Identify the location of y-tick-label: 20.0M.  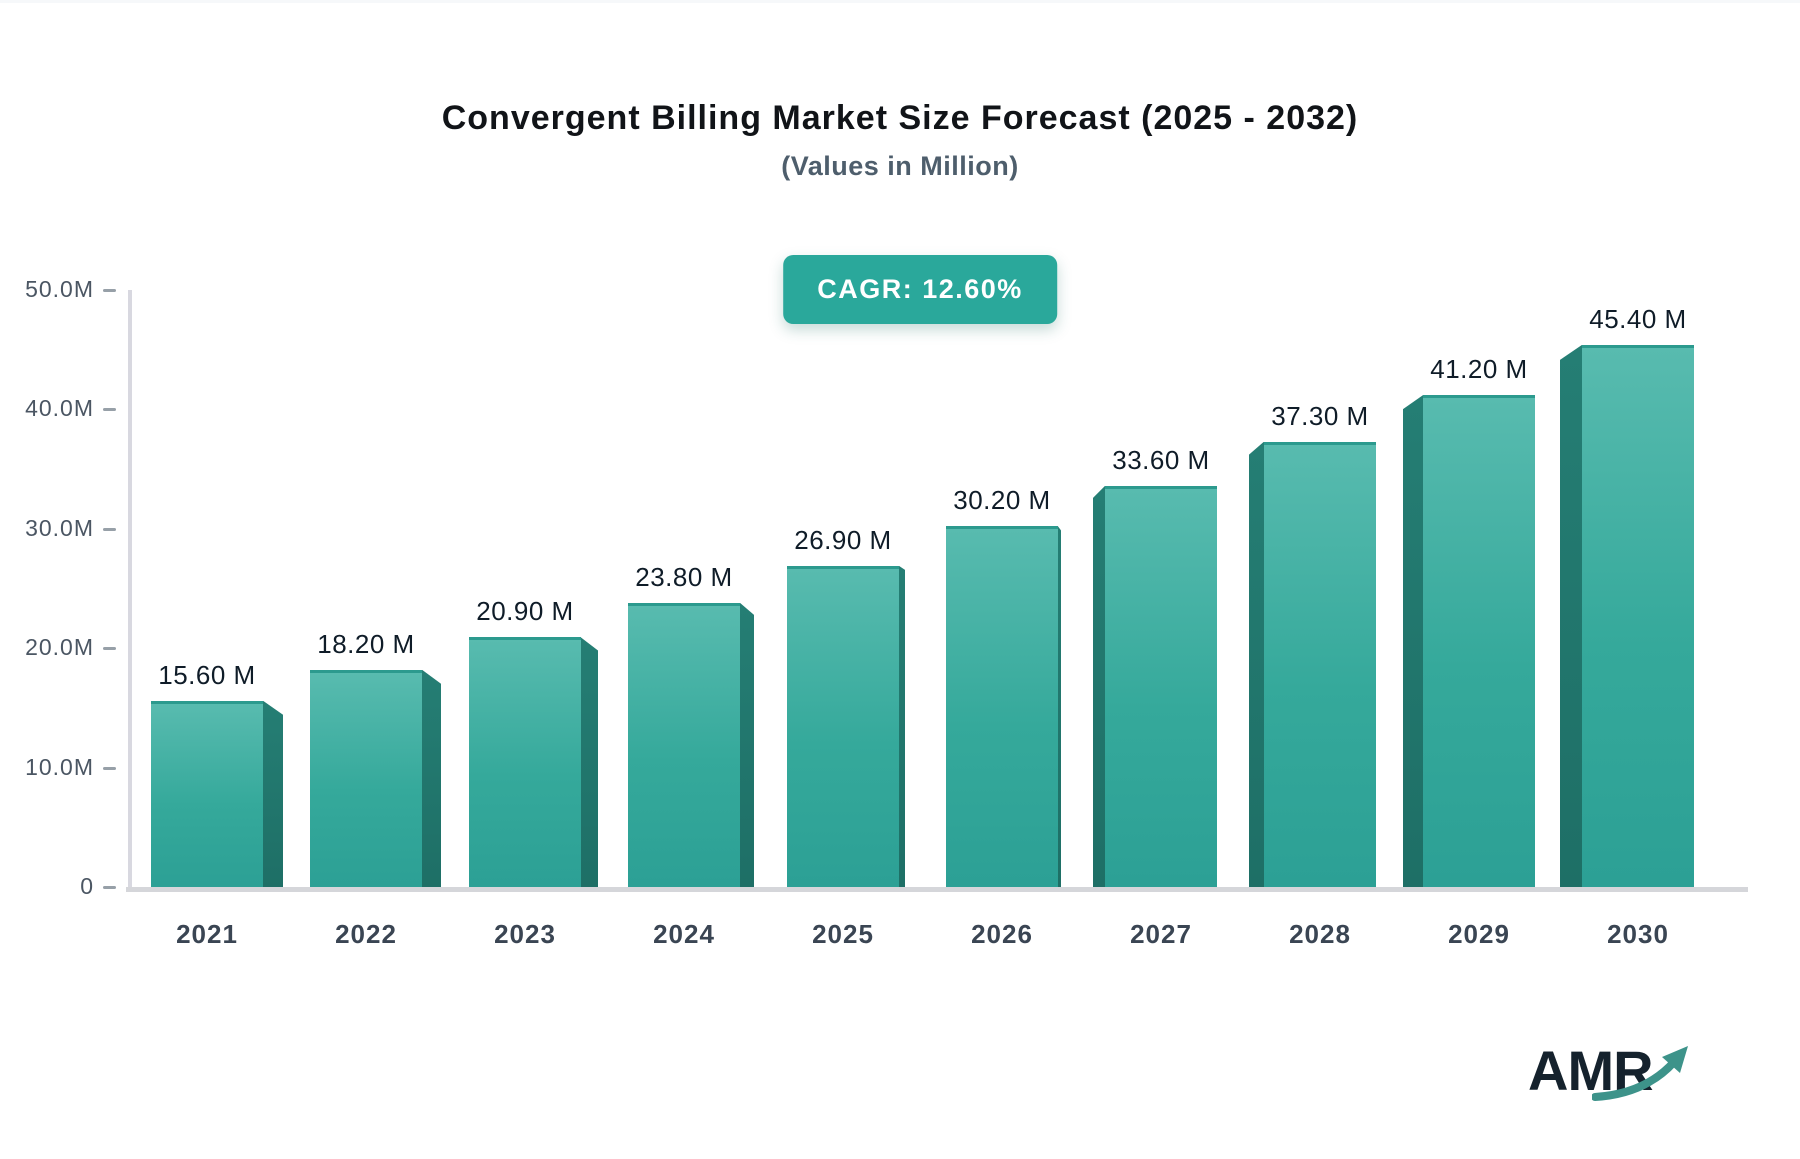
(59, 647).